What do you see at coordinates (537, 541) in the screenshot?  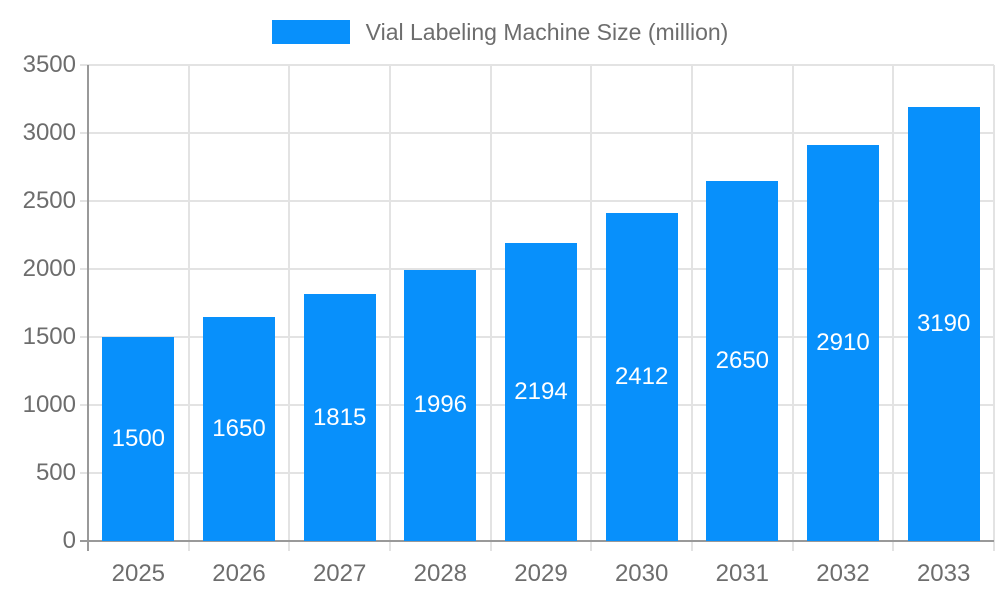 I see `x-axis-line` at bounding box center [537, 541].